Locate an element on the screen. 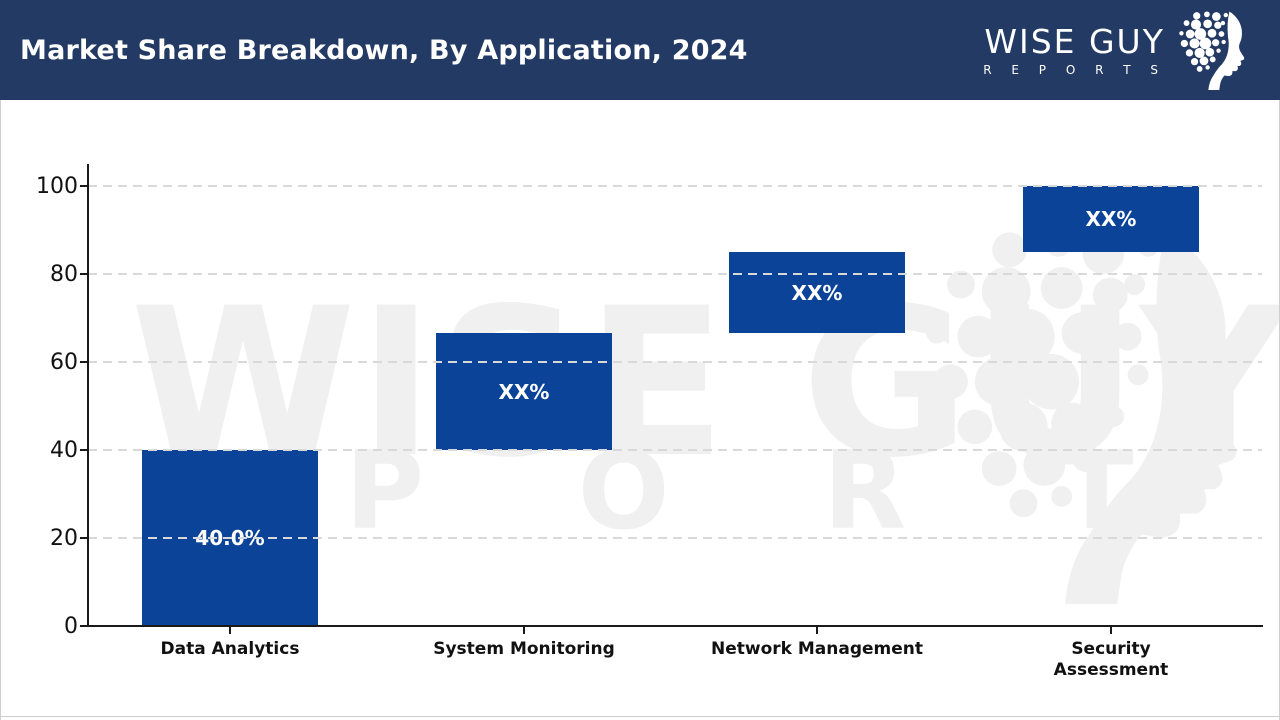 The height and width of the screenshot is (720, 1280). category-label-line: Security is located at coordinates (1111, 649).